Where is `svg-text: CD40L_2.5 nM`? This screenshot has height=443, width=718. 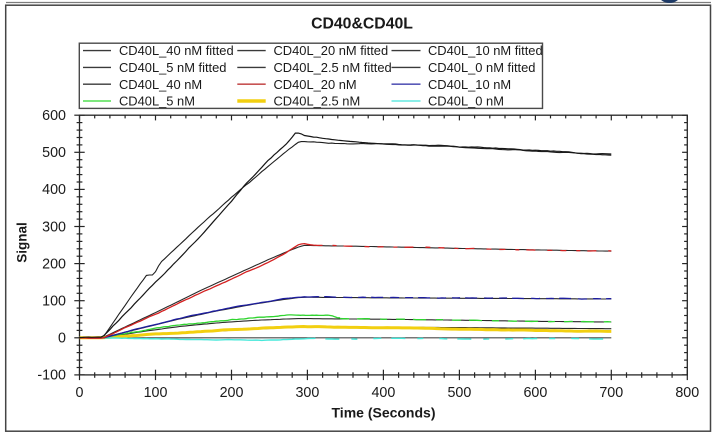
svg-text: CD40L_2.5 nM is located at coordinates (317, 101).